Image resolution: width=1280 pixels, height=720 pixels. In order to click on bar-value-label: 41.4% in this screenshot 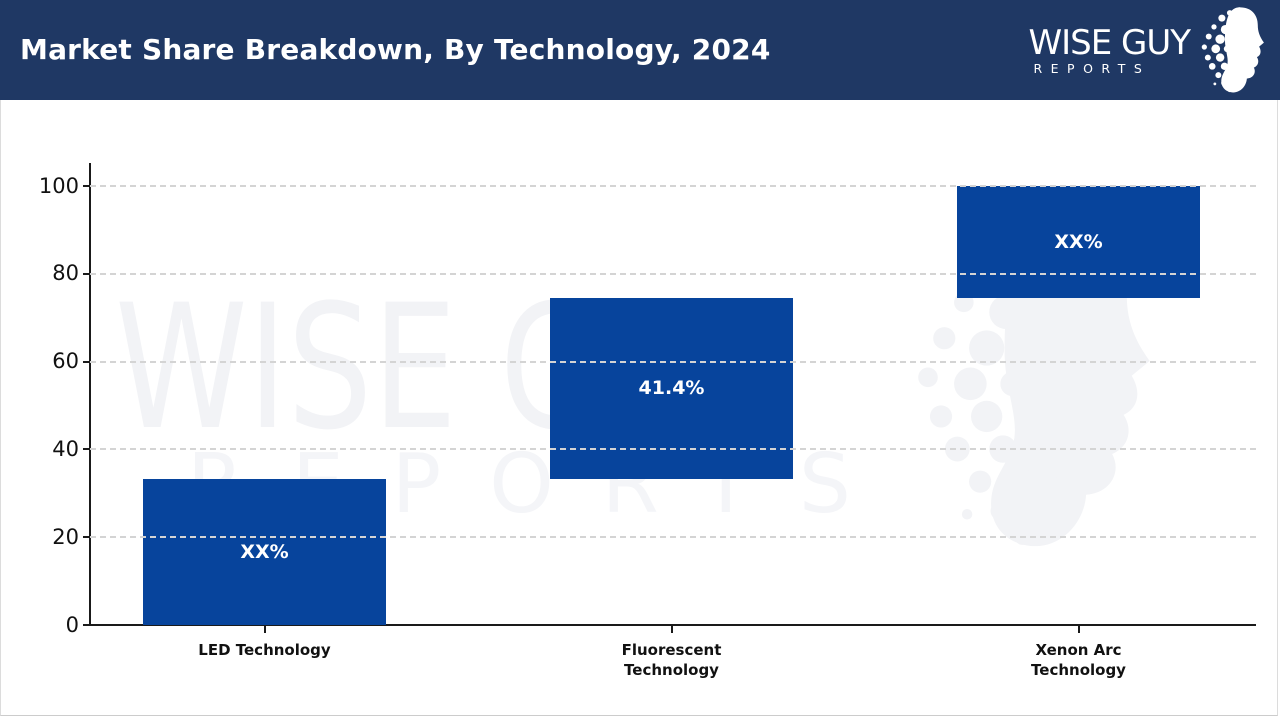, I will do `click(671, 388)`.